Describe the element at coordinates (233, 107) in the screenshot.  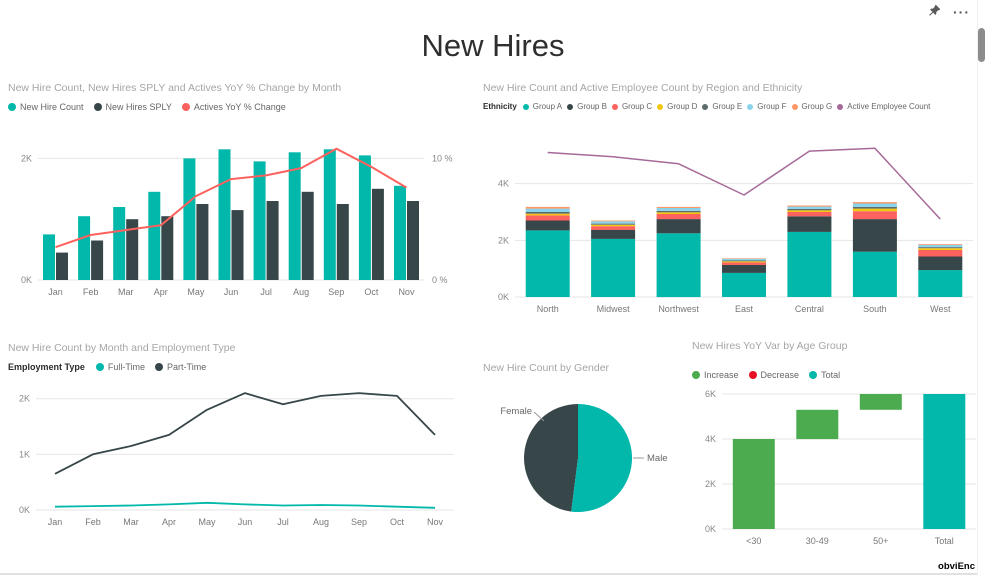
I see `legend-item-actives-yoy-change: Actives YoY % Change` at that location.